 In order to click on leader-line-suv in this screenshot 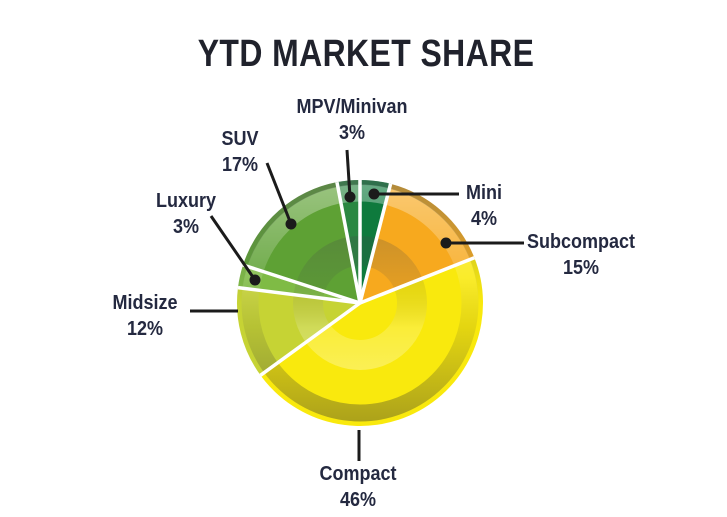, I will do `click(279, 193)`.